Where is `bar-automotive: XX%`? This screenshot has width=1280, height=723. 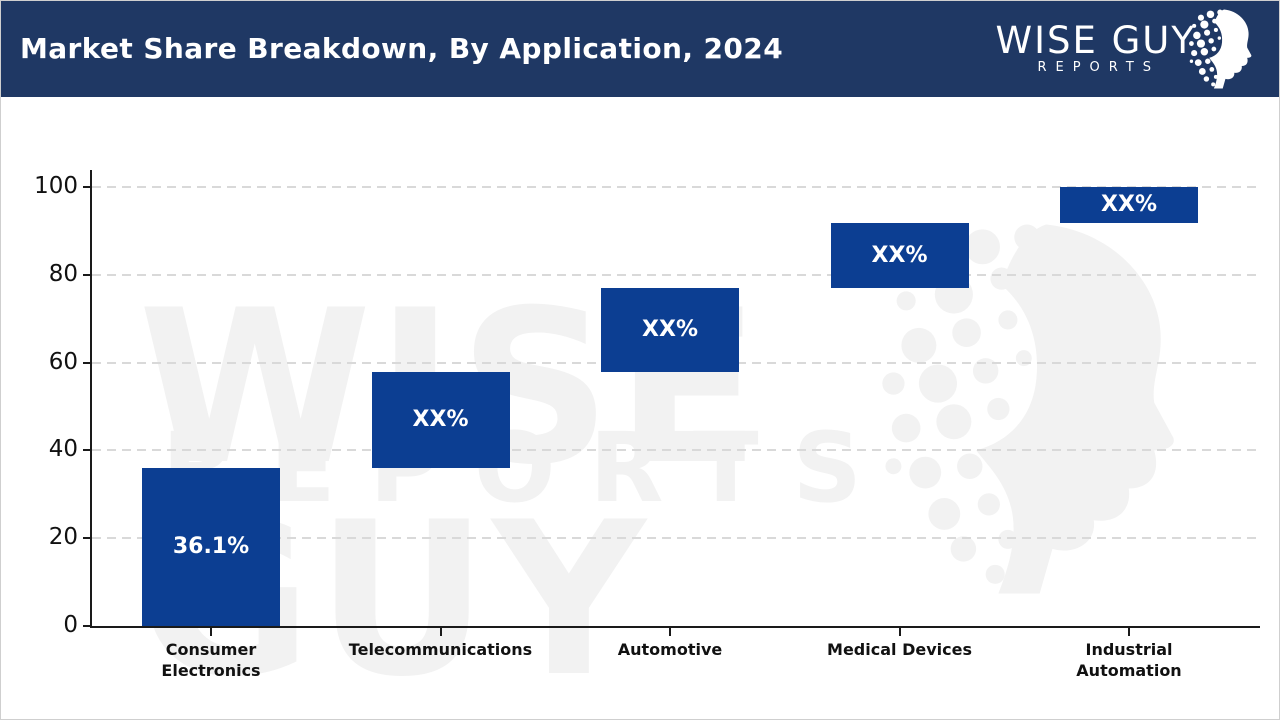 bar-automotive: XX% is located at coordinates (670, 329).